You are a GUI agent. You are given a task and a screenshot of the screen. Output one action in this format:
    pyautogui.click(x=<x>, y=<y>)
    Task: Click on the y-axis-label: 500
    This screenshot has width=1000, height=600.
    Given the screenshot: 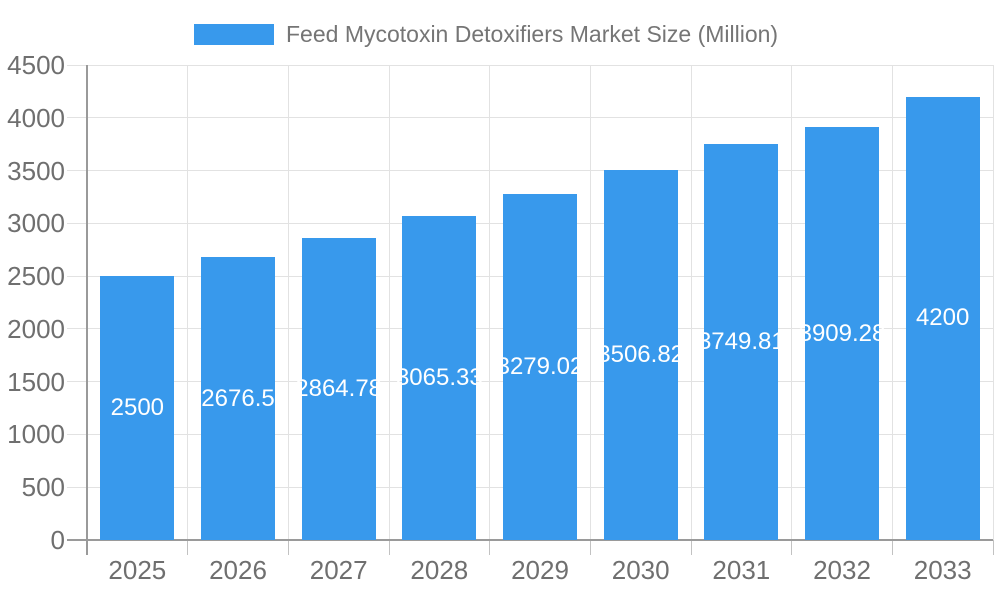 What is the action you would take?
    pyautogui.click(x=43, y=487)
    